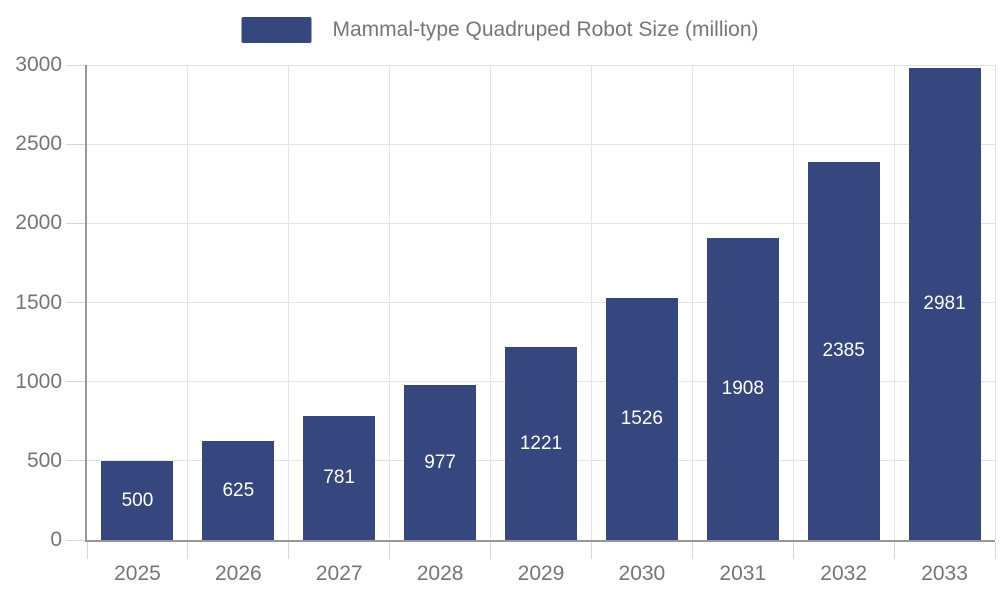  I want to click on bar-value-label: 1526, so click(642, 418).